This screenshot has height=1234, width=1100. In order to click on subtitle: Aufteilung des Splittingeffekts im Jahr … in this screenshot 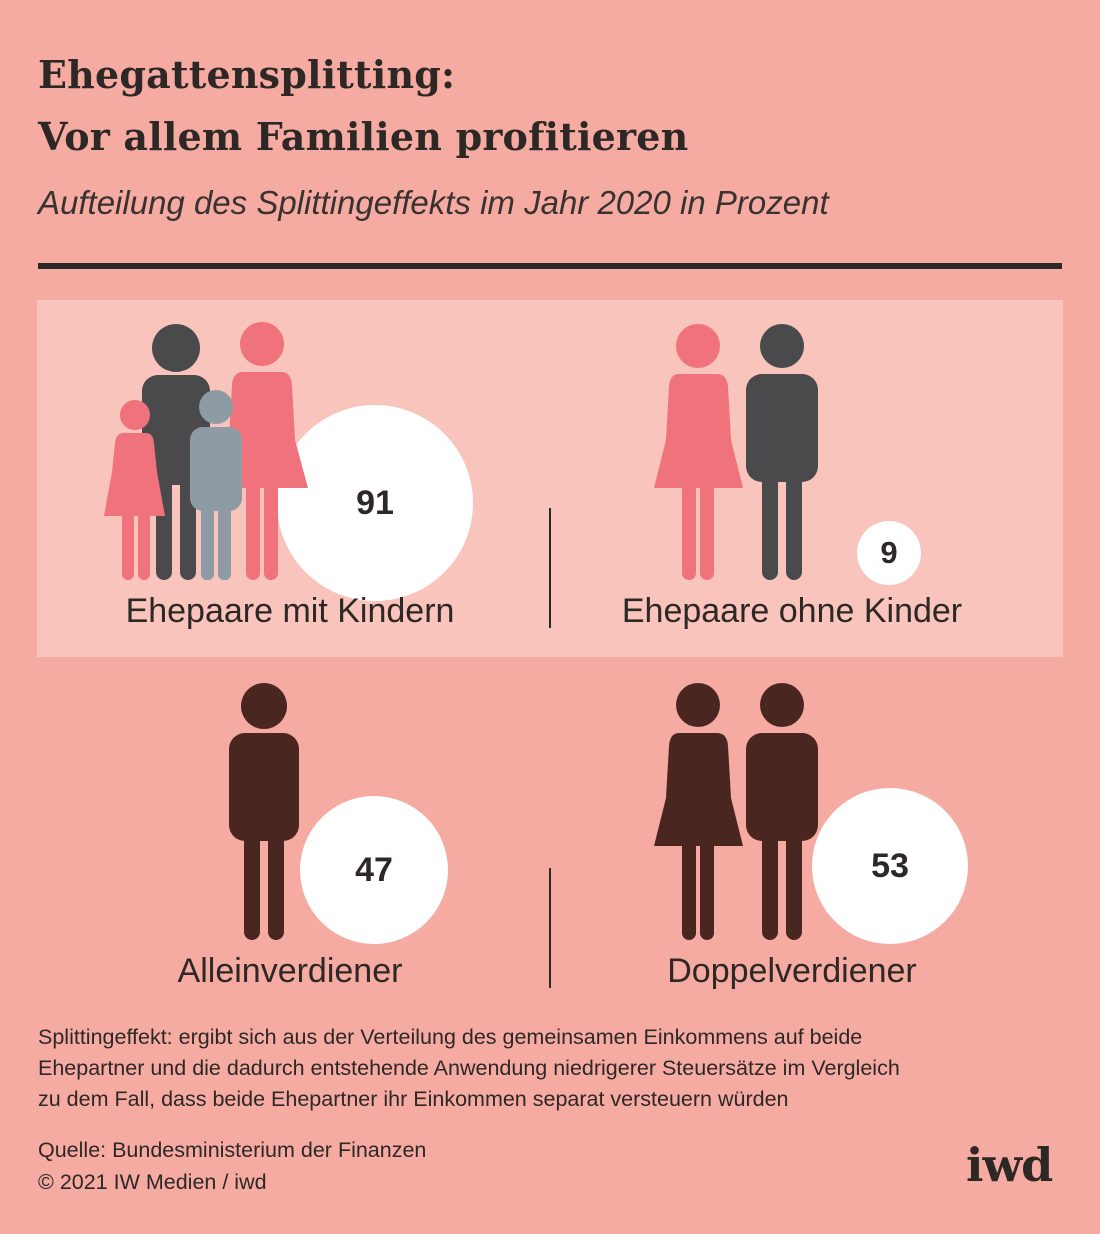, I will do `click(433, 202)`.